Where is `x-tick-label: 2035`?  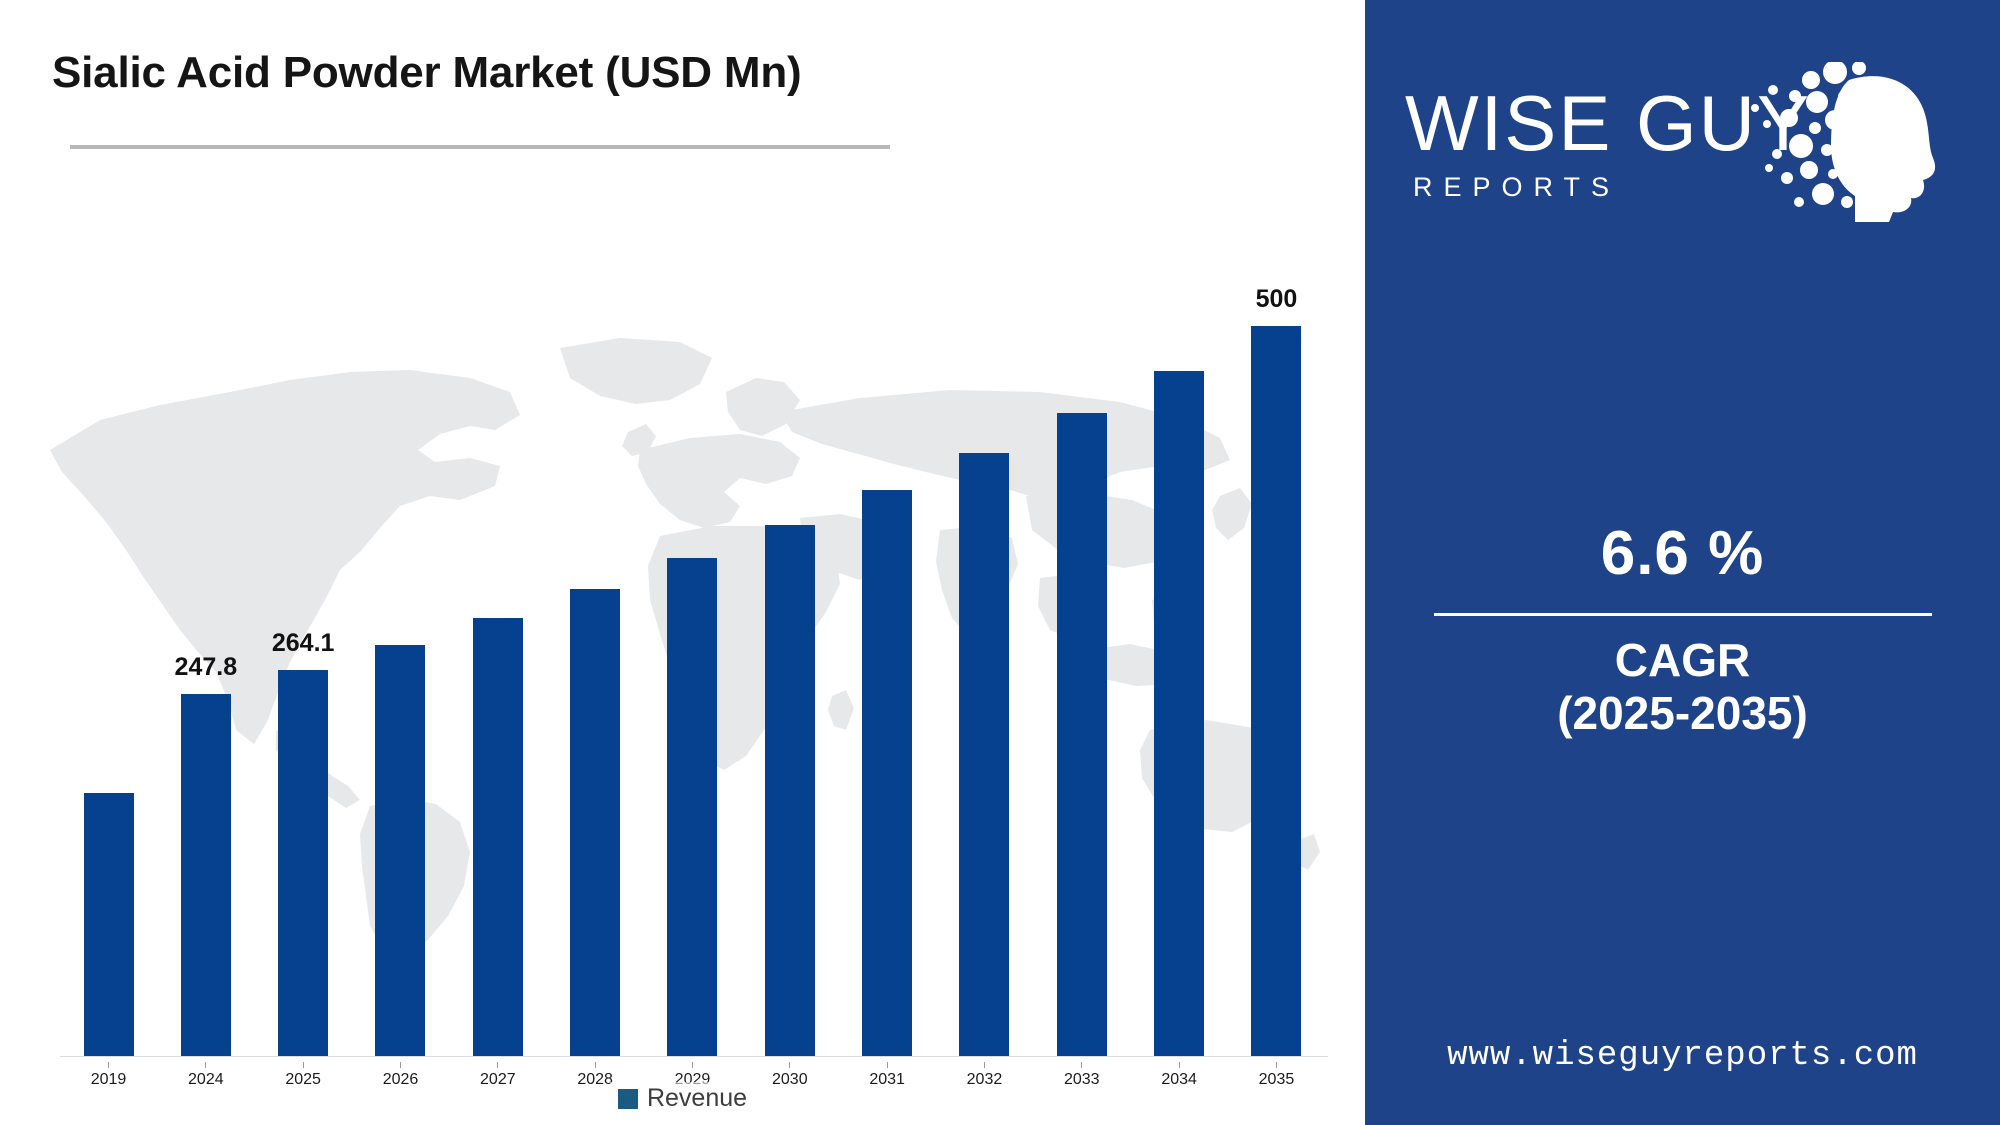 x-tick-label: 2035 is located at coordinates (1276, 1079).